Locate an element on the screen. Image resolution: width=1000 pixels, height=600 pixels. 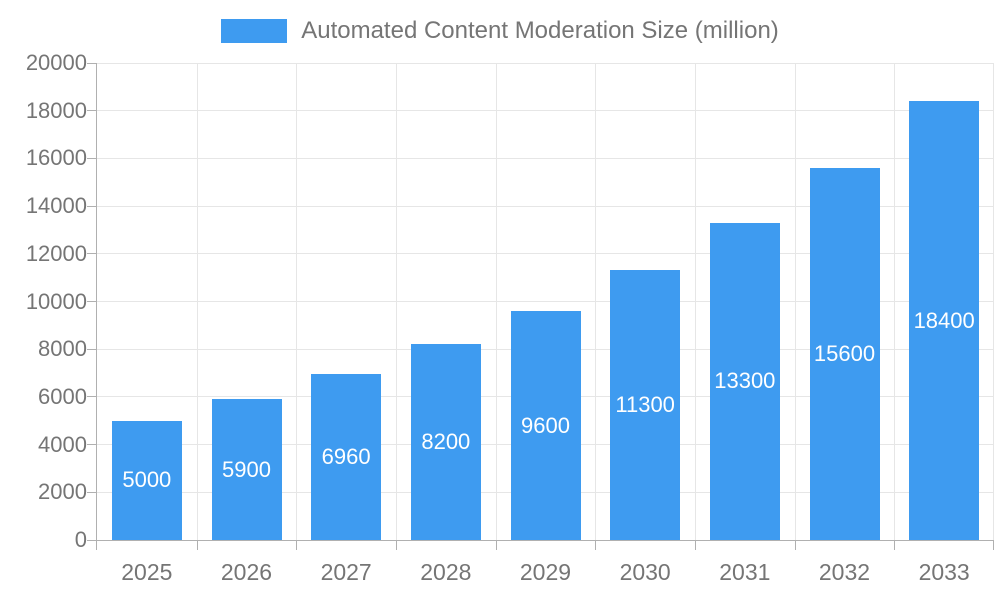
x-axis-tick-label: 2029 is located at coordinates (545, 572).